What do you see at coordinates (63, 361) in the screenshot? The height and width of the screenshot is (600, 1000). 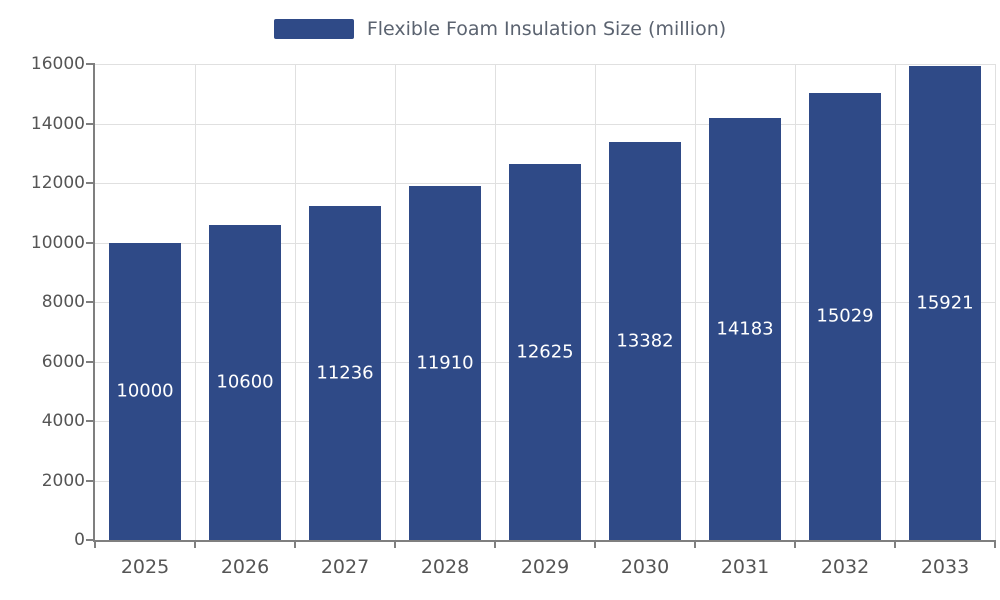 I see `y-tick-label: 6000` at bounding box center [63, 361].